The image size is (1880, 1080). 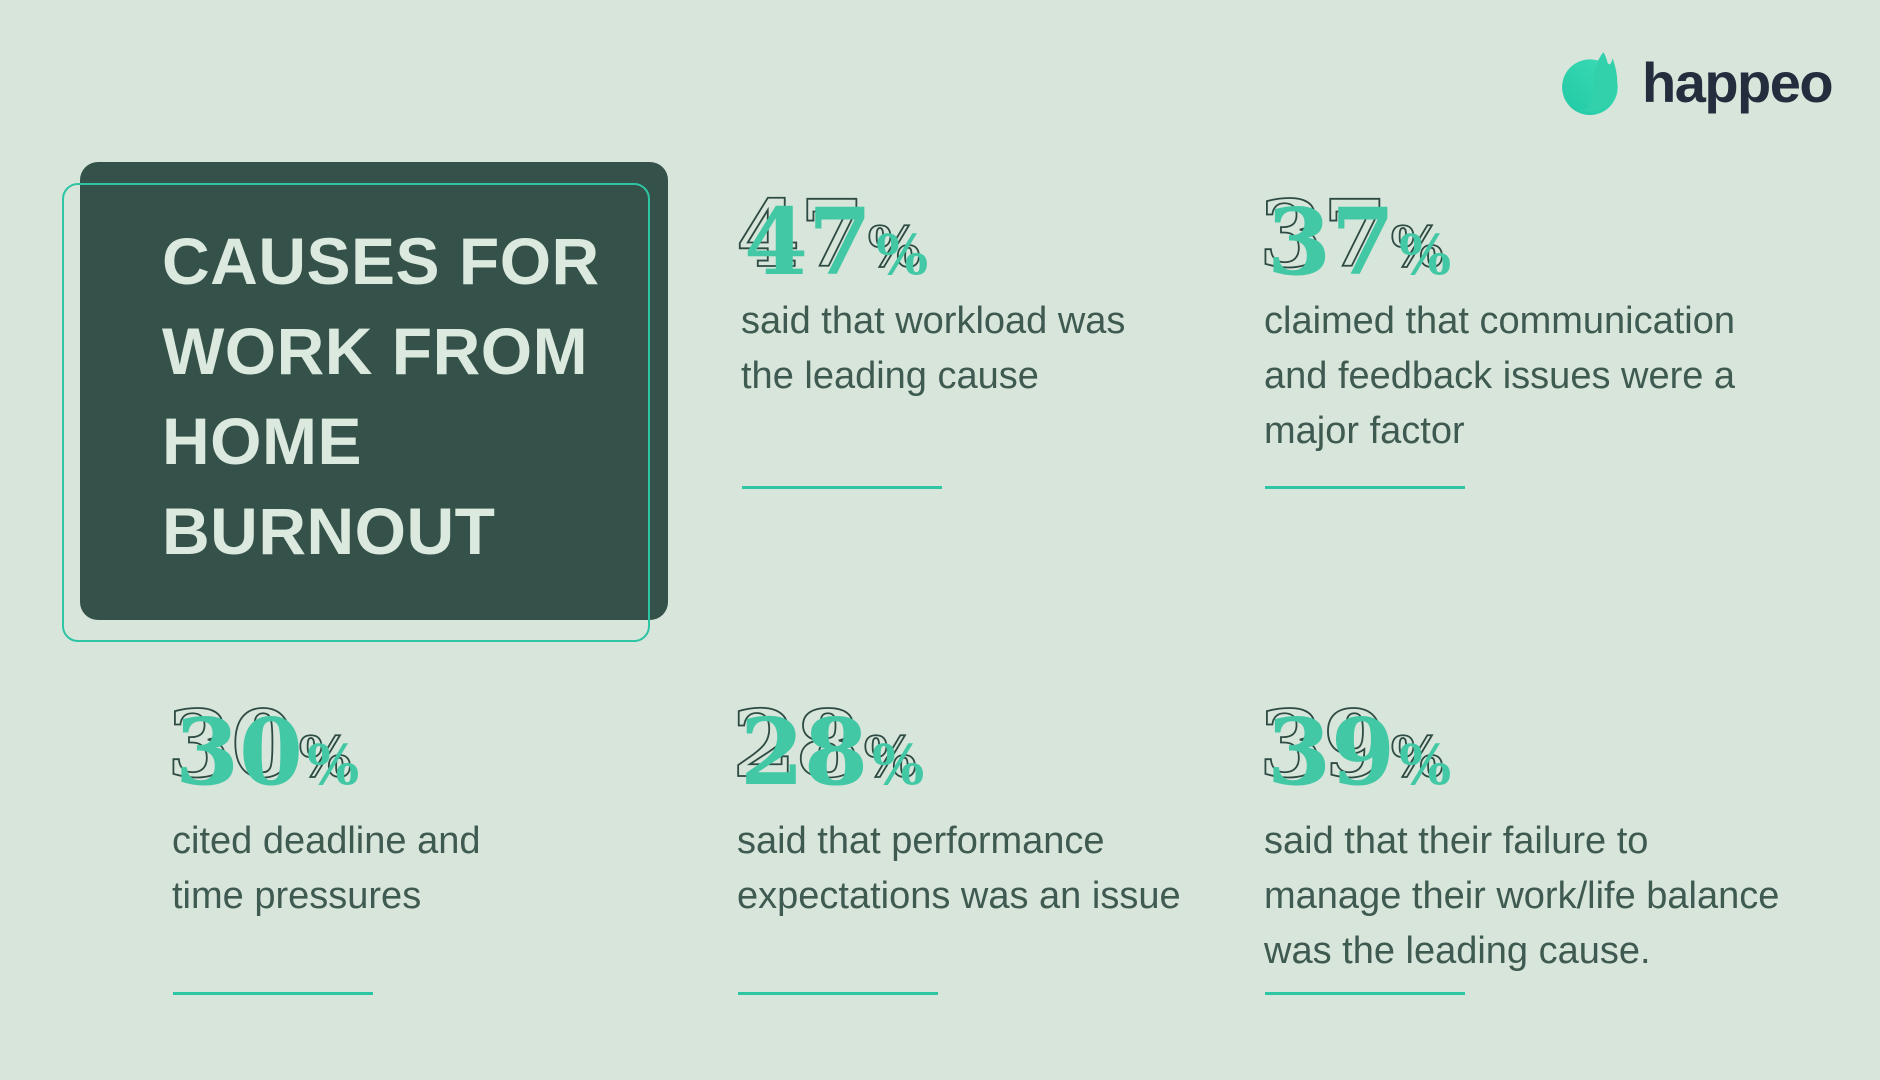 I want to click on stat-number-47: 47% 47%, so click(x=831, y=237).